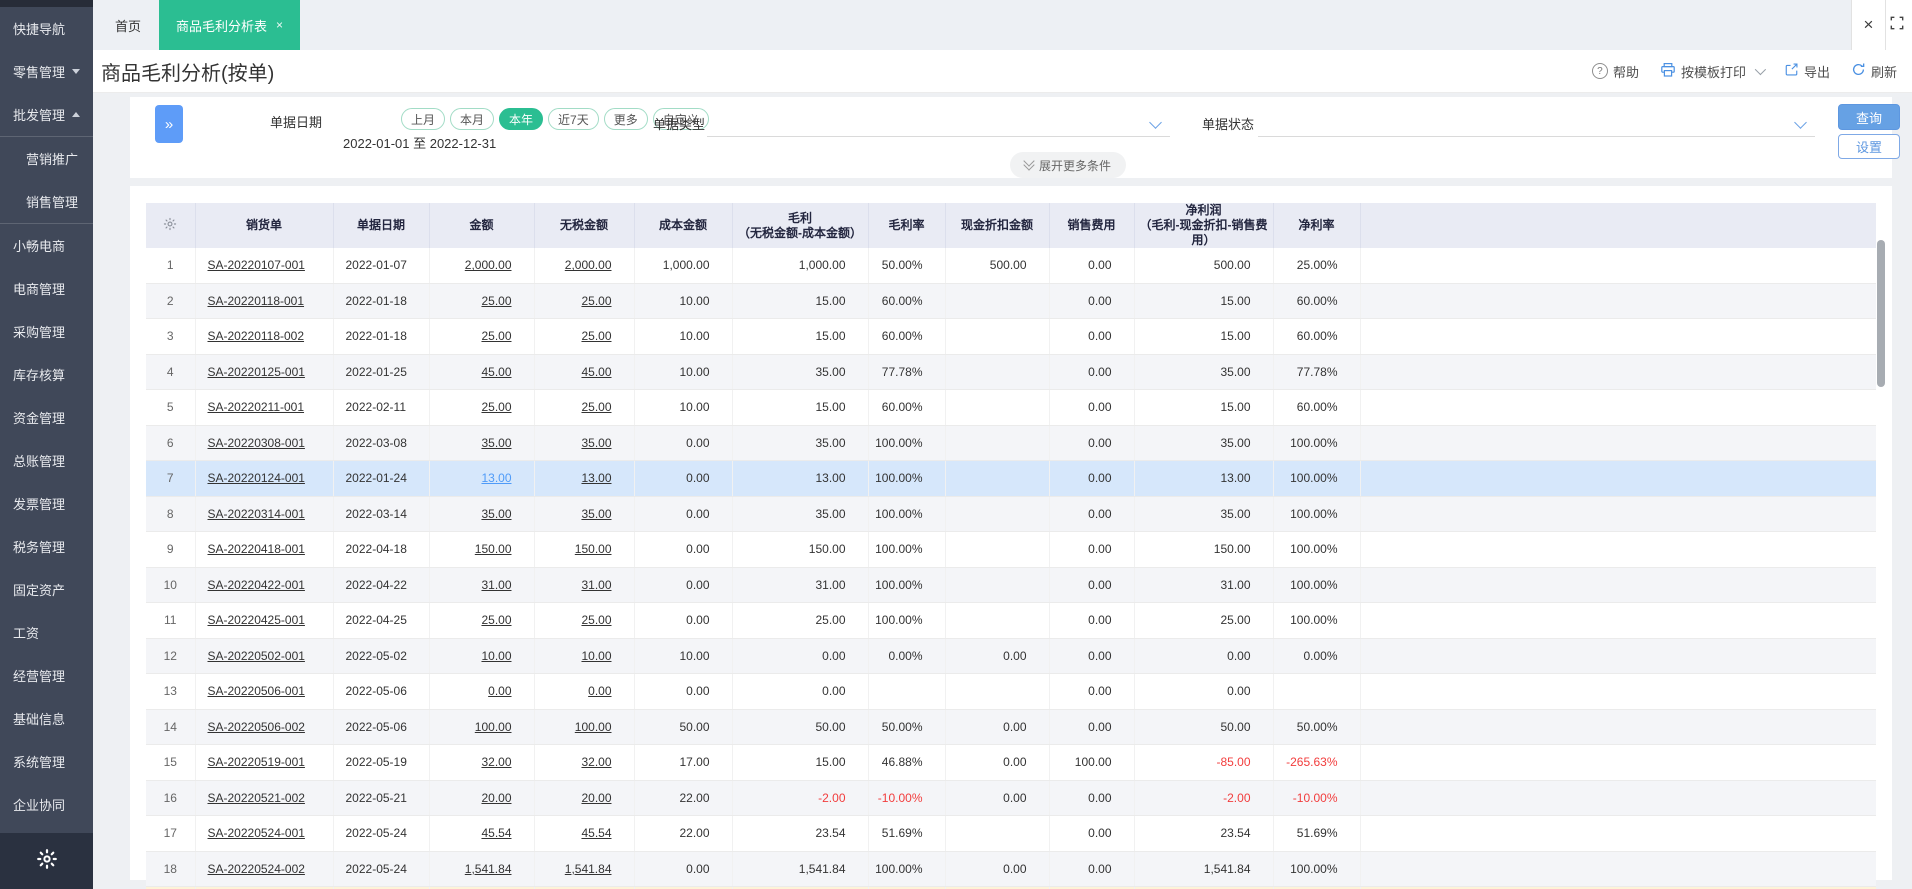 Image resolution: width=1912 pixels, height=889 pixels. Describe the element at coordinates (493, 549) in the screenshot. I see `amount-link: 150.00` at that location.